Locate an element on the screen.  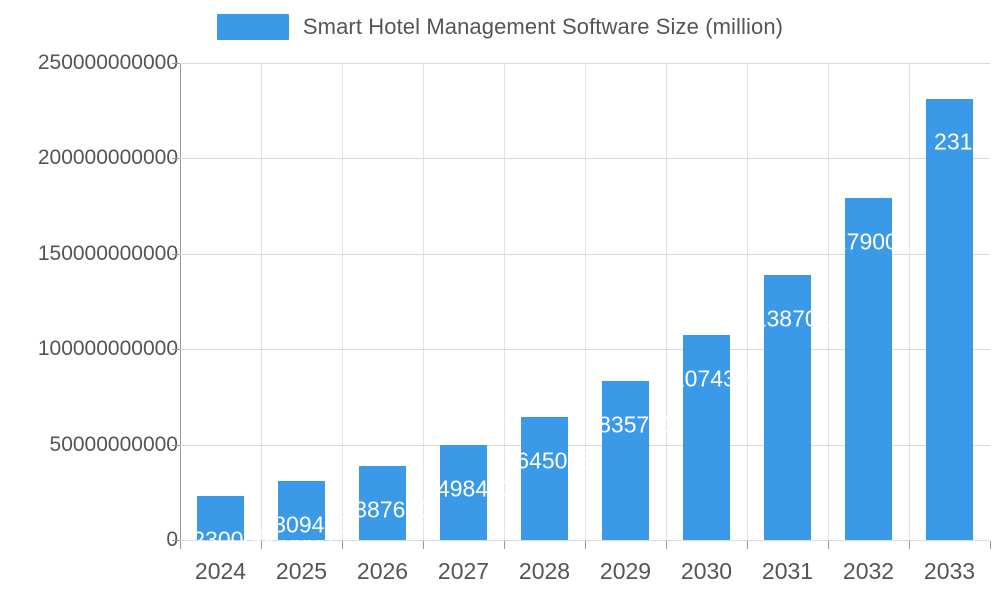
y-axis-tick-label: 200000000000 is located at coordinates (107, 158).